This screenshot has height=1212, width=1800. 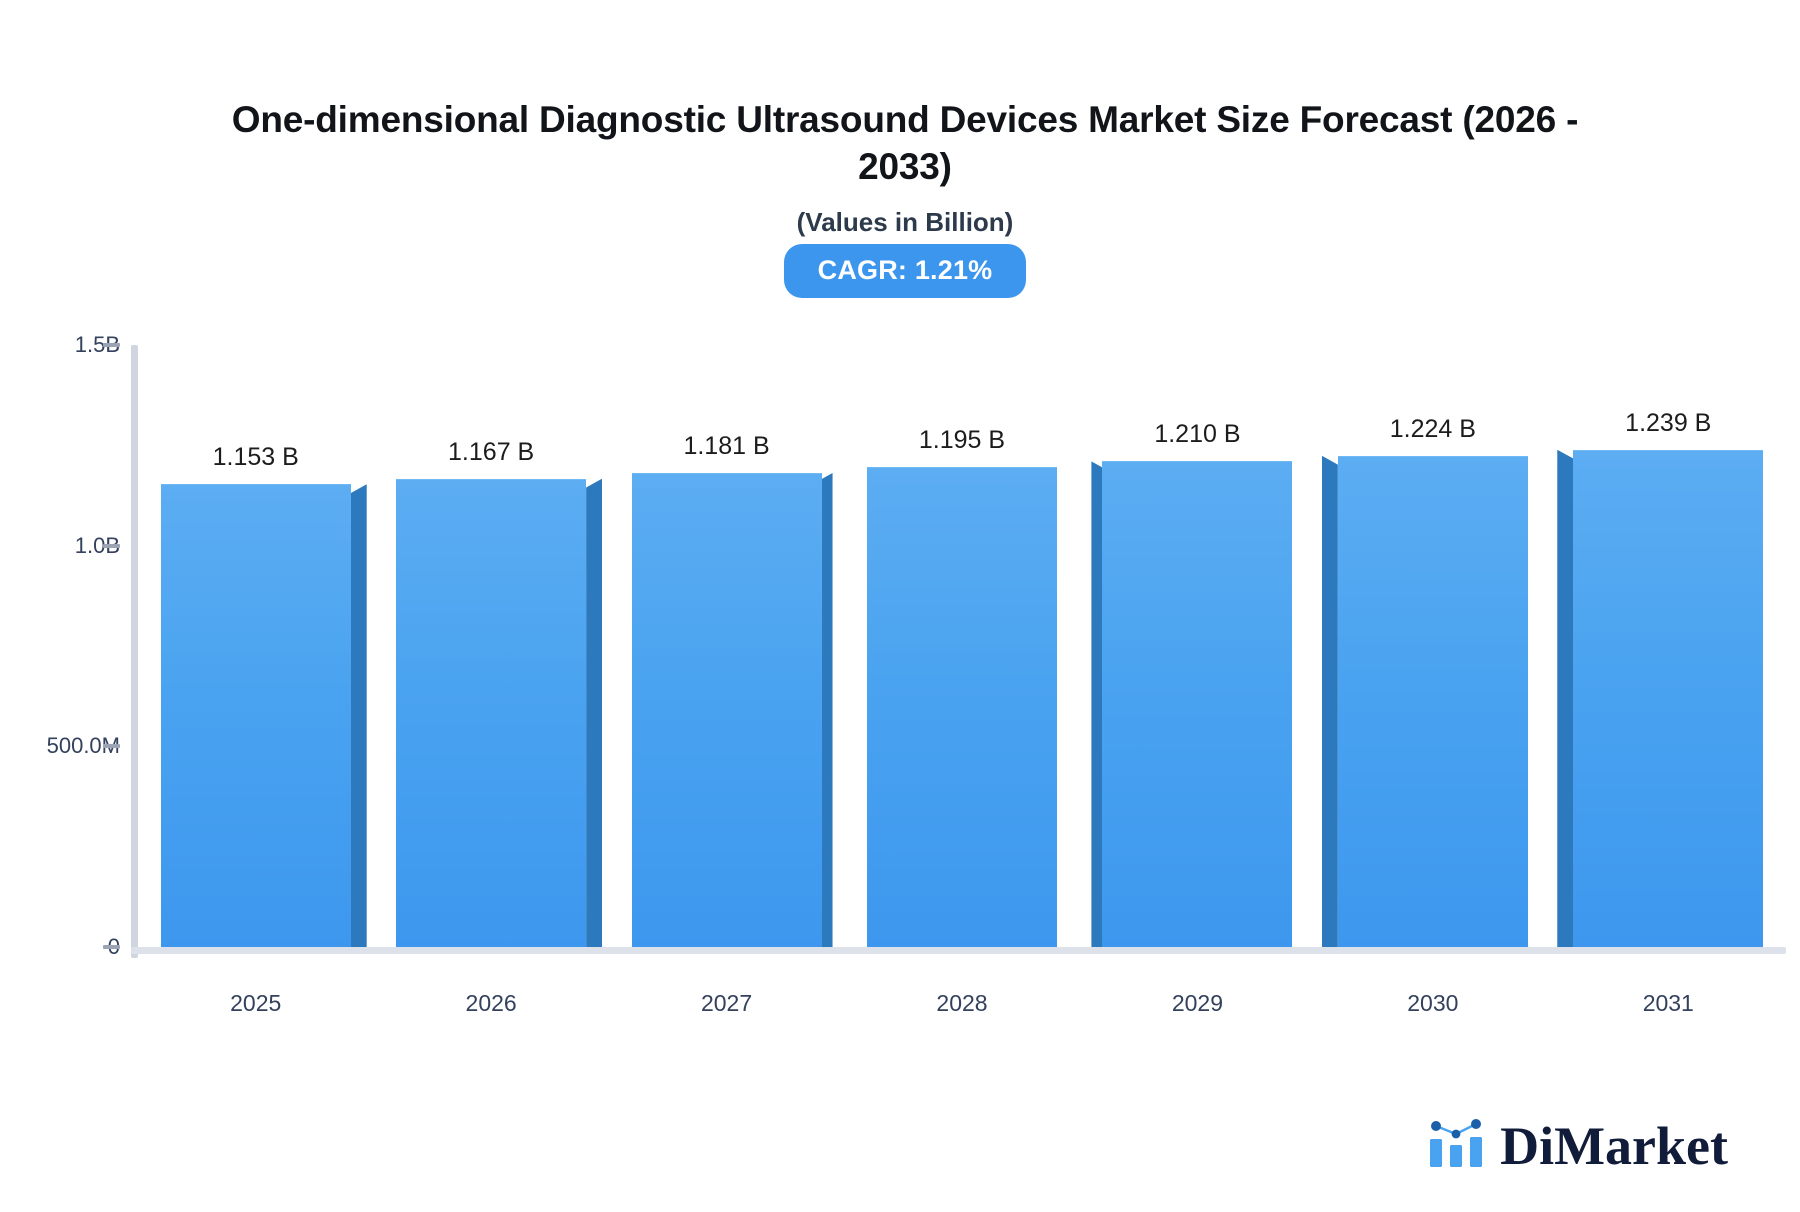 I want to click on bar-chart-icon, so click(x=1457, y=1145).